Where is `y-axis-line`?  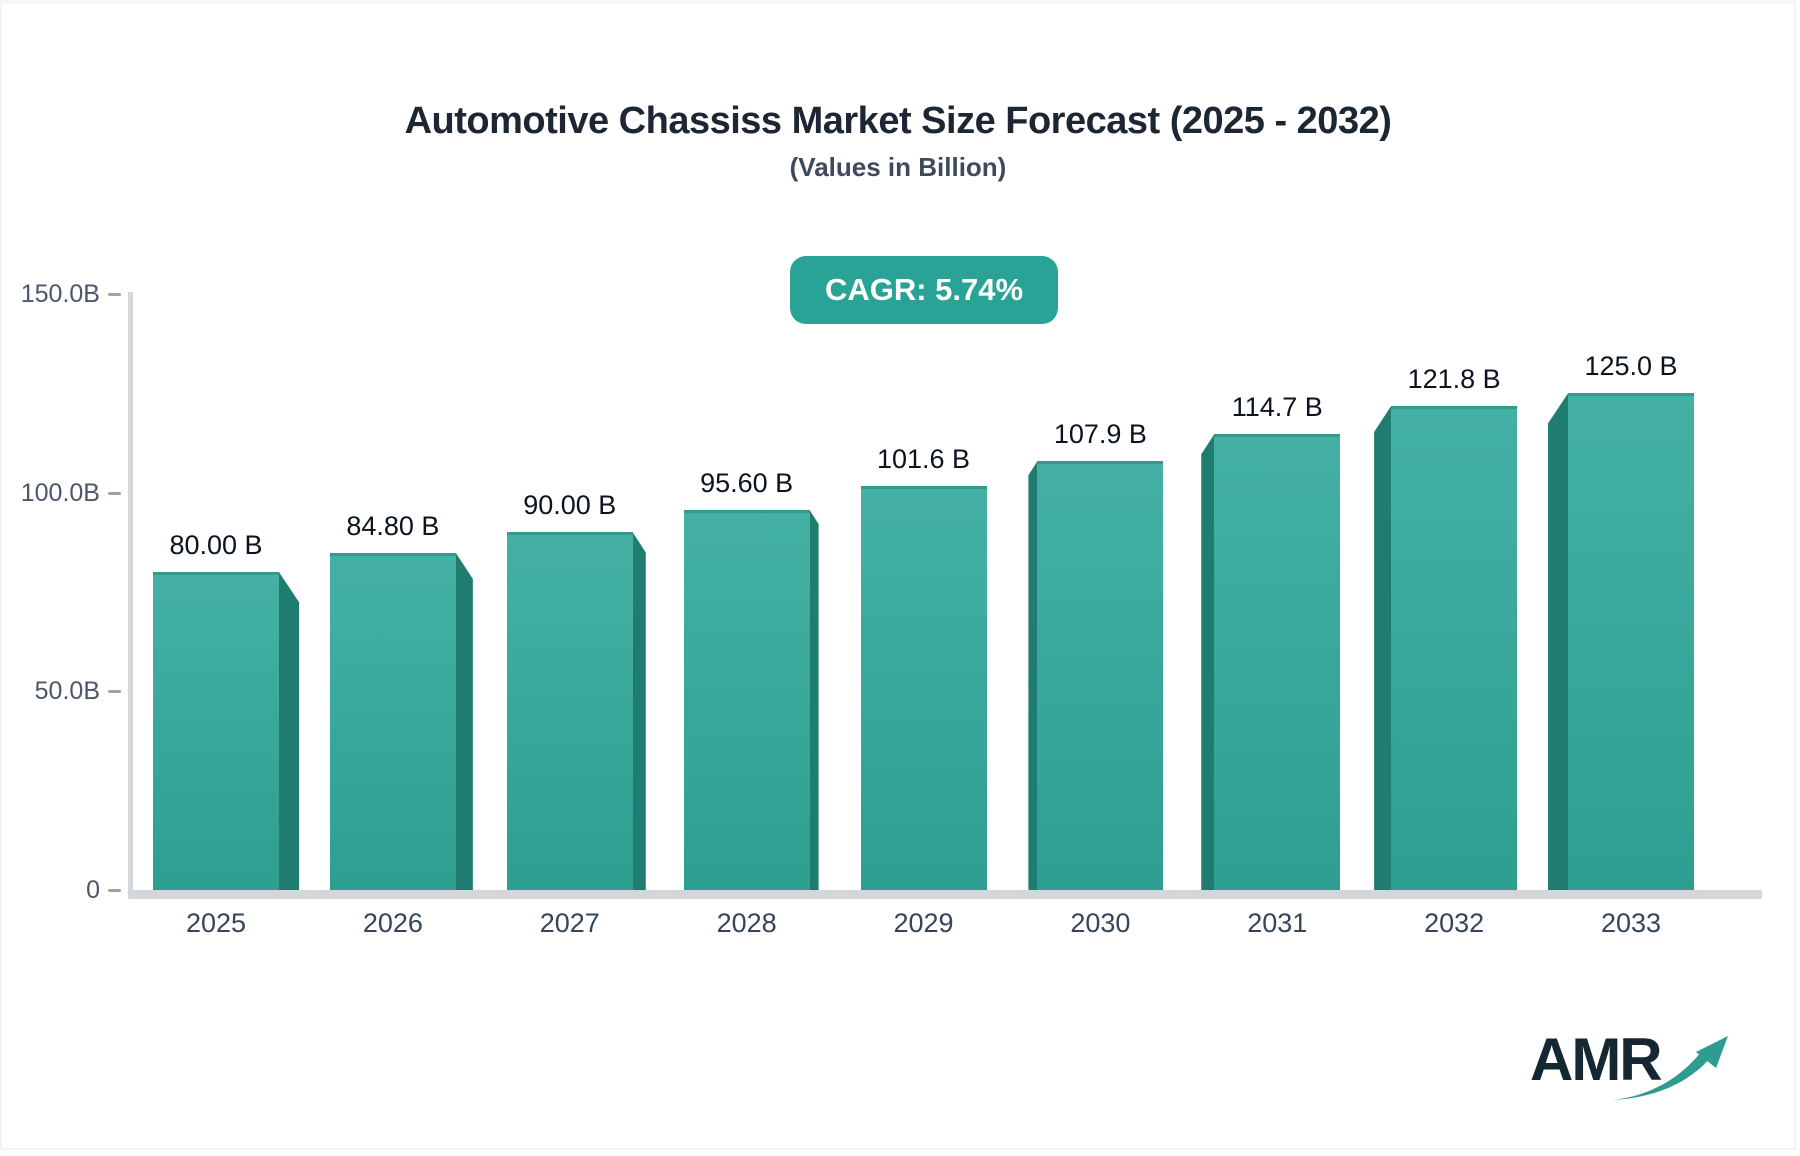 y-axis-line is located at coordinates (130, 592).